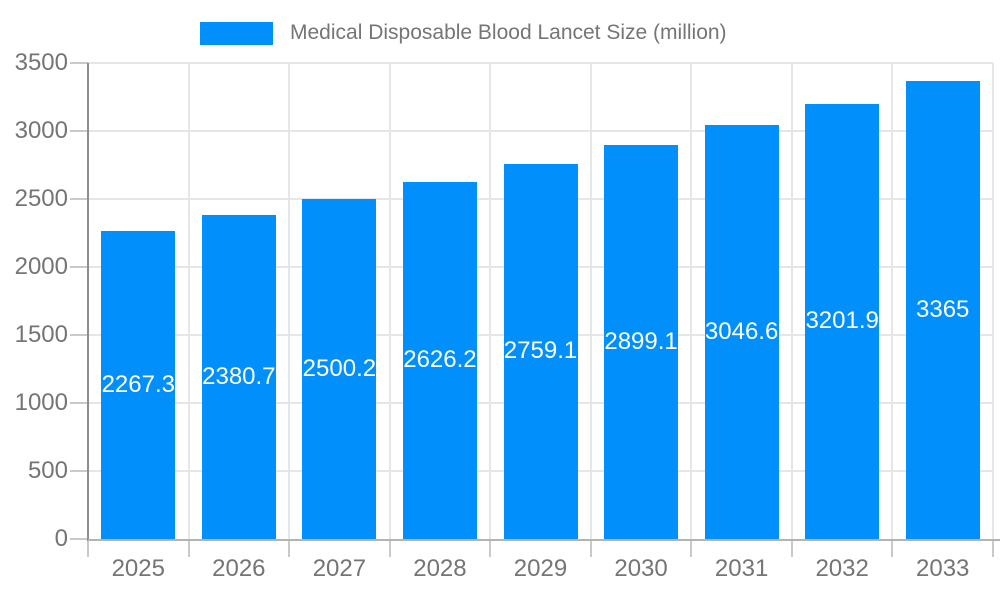 Image resolution: width=1000 pixels, height=600 pixels. I want to click on x-axis-label: 2032, so click(842, 568).